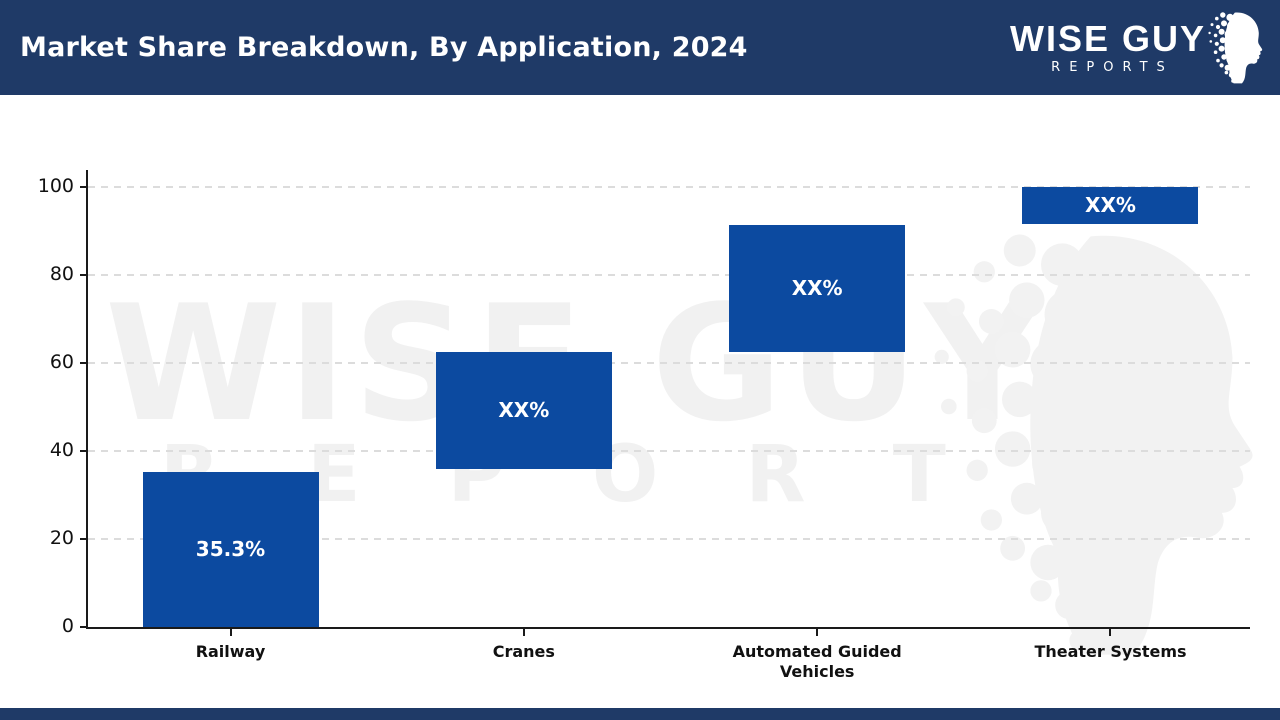 The width and height of the screenshot is (1280, 720). Describe the element at coordinates (817, 661) in the screenshot. I see `x-tick-label: Automated Guided Vehicles` at that location.